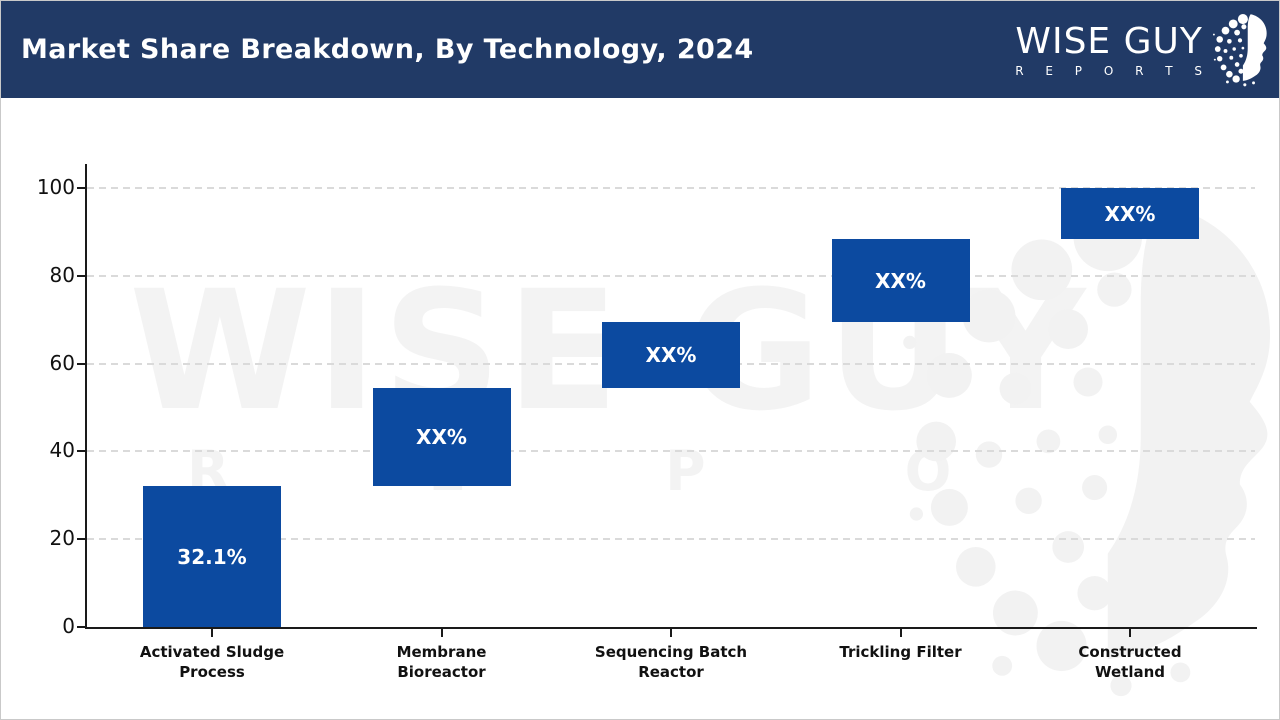 This screenshot has height=720, width=1280. What do you see at coordinates (1130, 662) in the screenshot?
I see `x-category-label: Constructed Wetland` at bounding box center [1130, 662].